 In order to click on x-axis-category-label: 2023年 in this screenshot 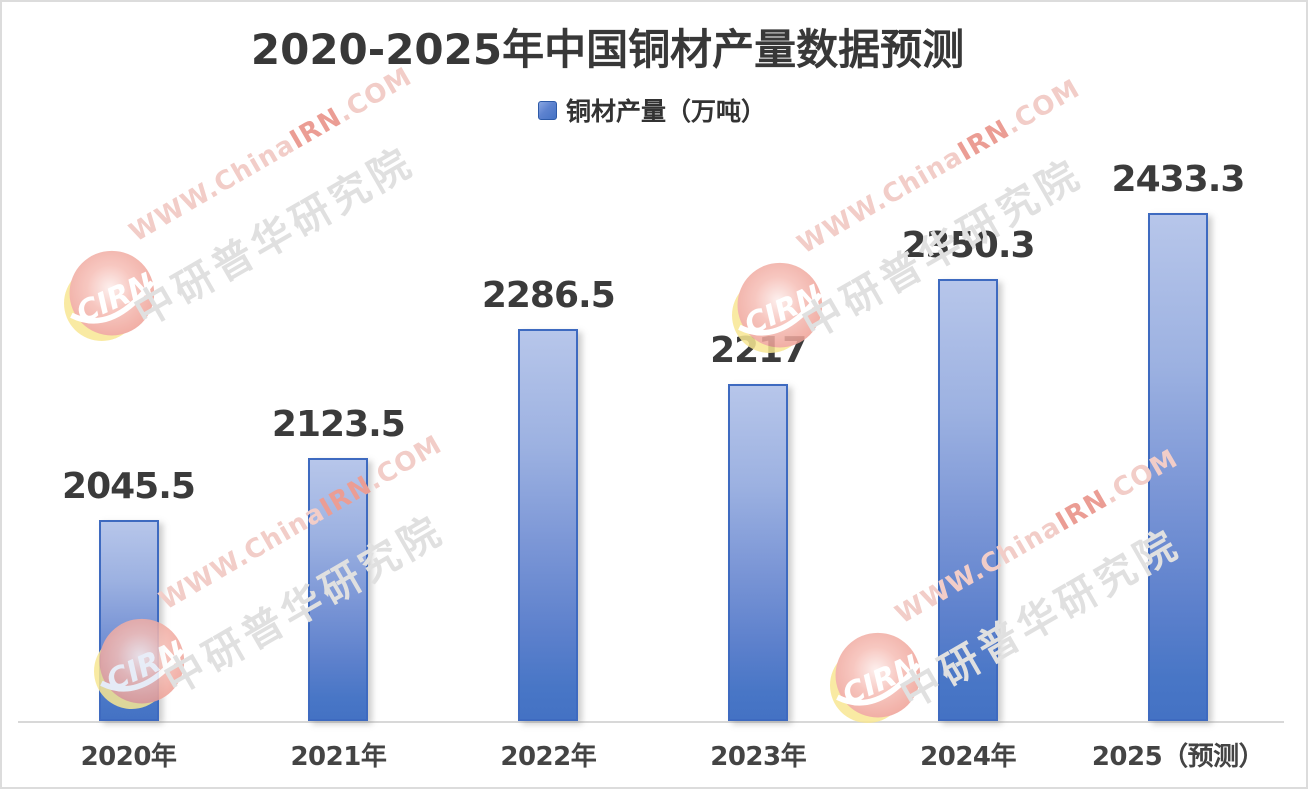, I will do `click(758, 757)`.